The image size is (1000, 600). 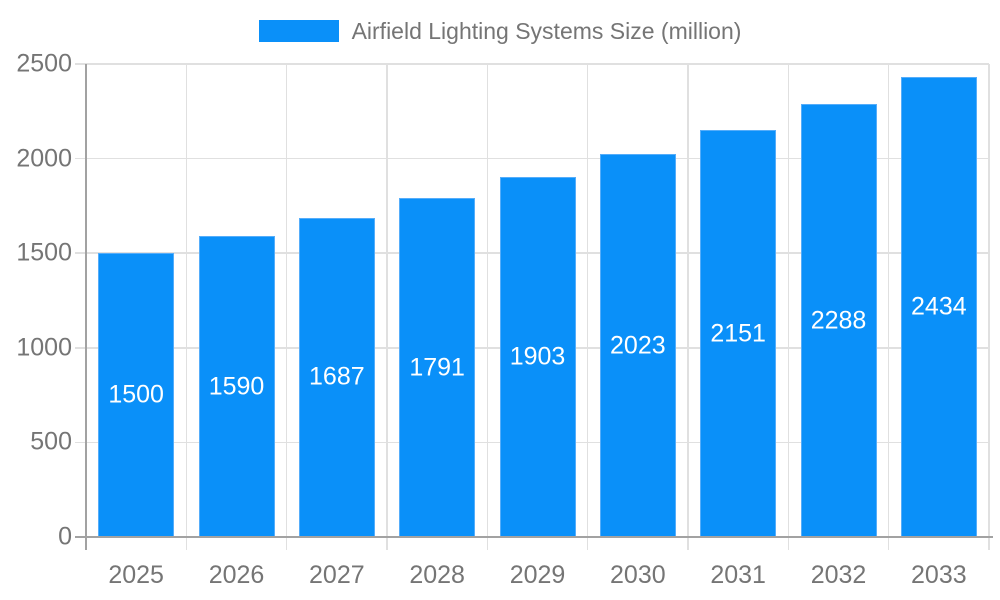 What do you see at coordinates (437, 575) in the screenshot?
I see `x-tick-label: 2028` at bounding box center [437, 575].